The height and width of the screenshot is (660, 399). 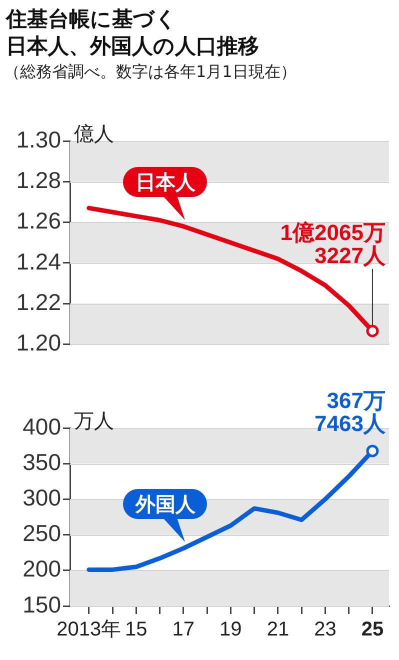 I want to click on y-tick-label: 1.28, so click(x=38, y=179).